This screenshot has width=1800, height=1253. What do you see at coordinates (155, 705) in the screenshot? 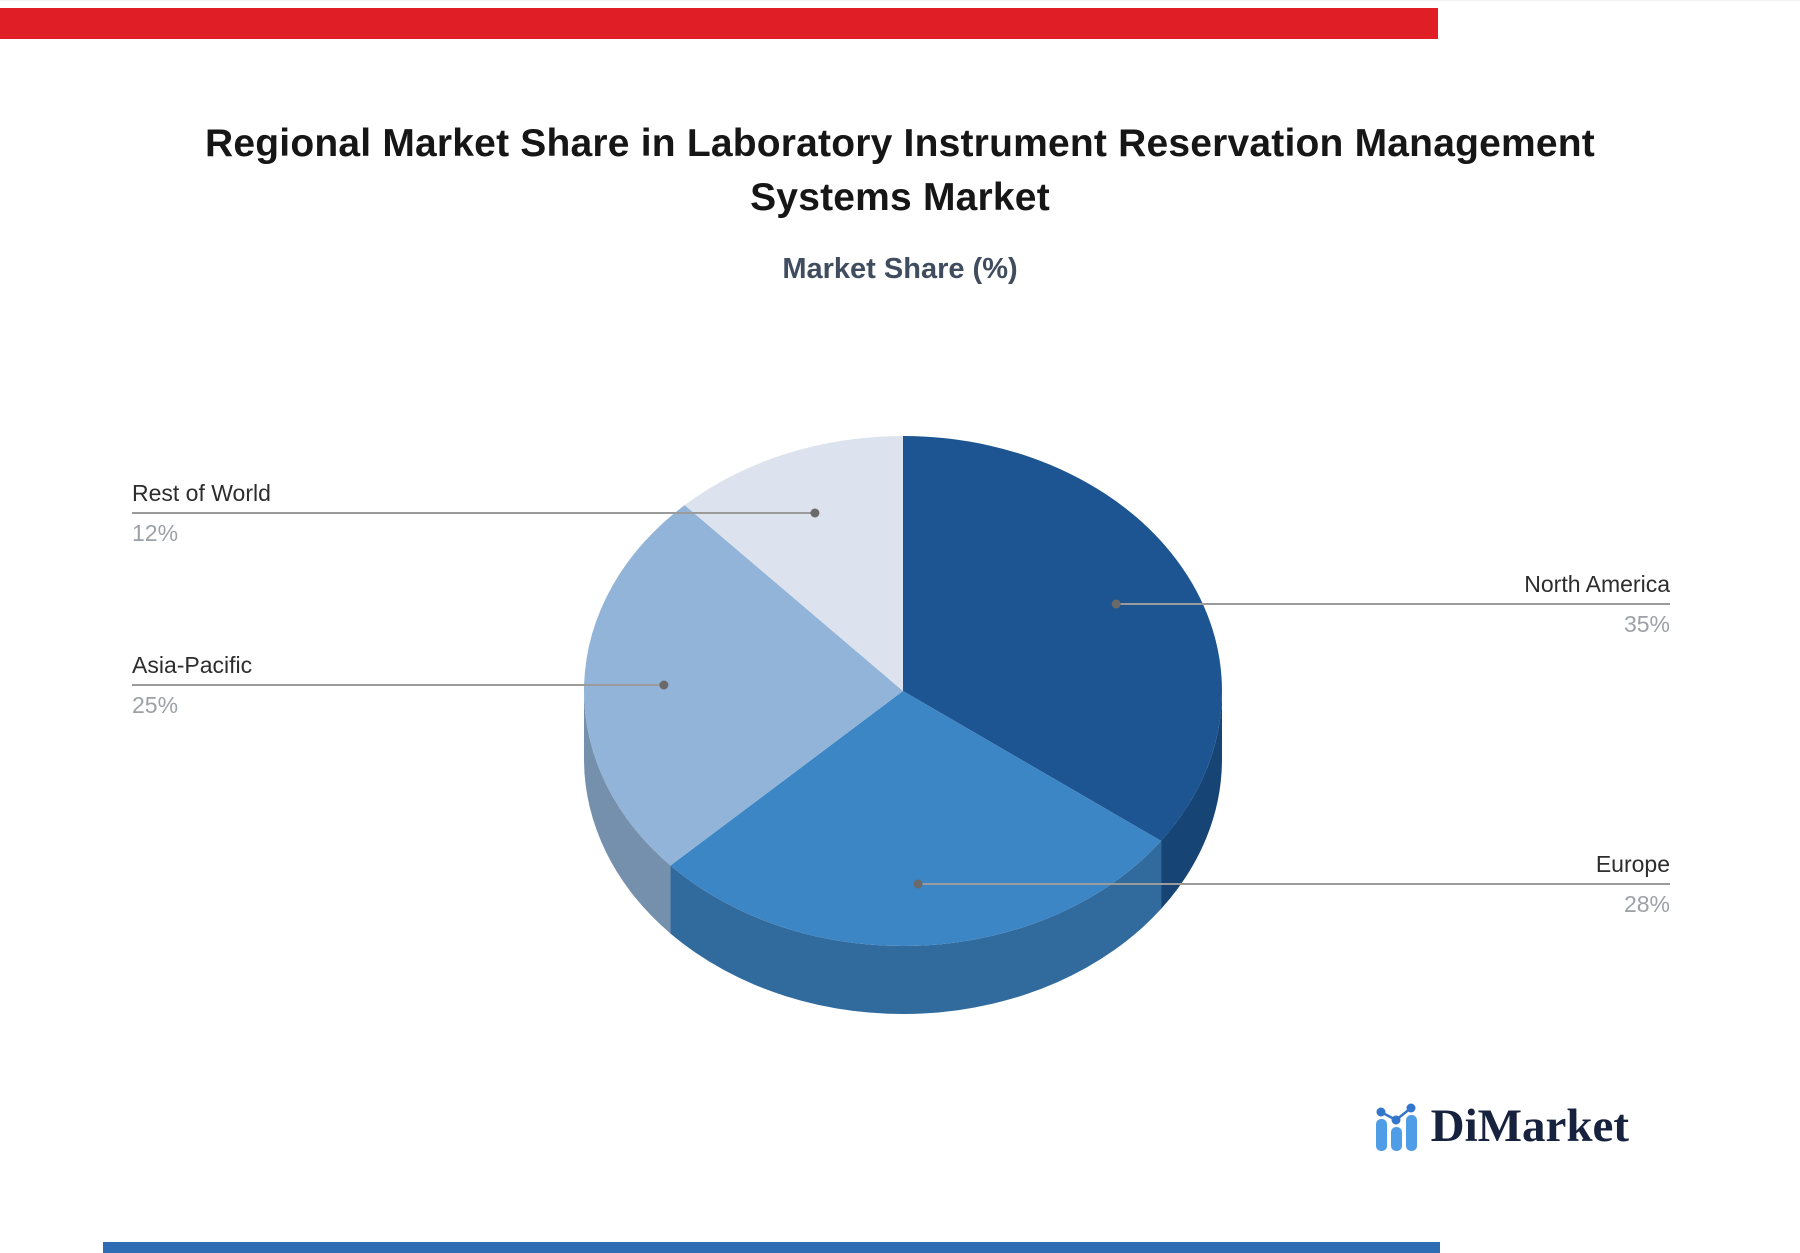
I see `slice-label-value: 25%` at bounding box center [155, 705].